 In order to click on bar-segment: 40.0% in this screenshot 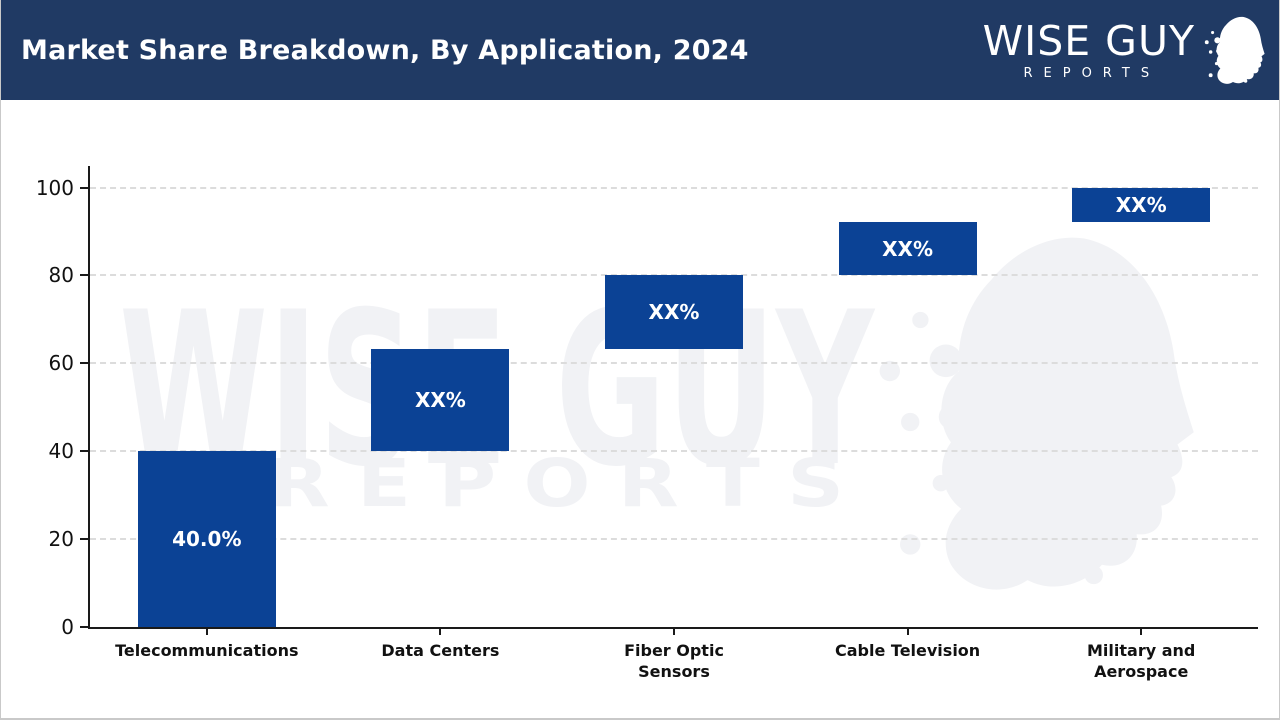, I will do `click(206, 539)`.